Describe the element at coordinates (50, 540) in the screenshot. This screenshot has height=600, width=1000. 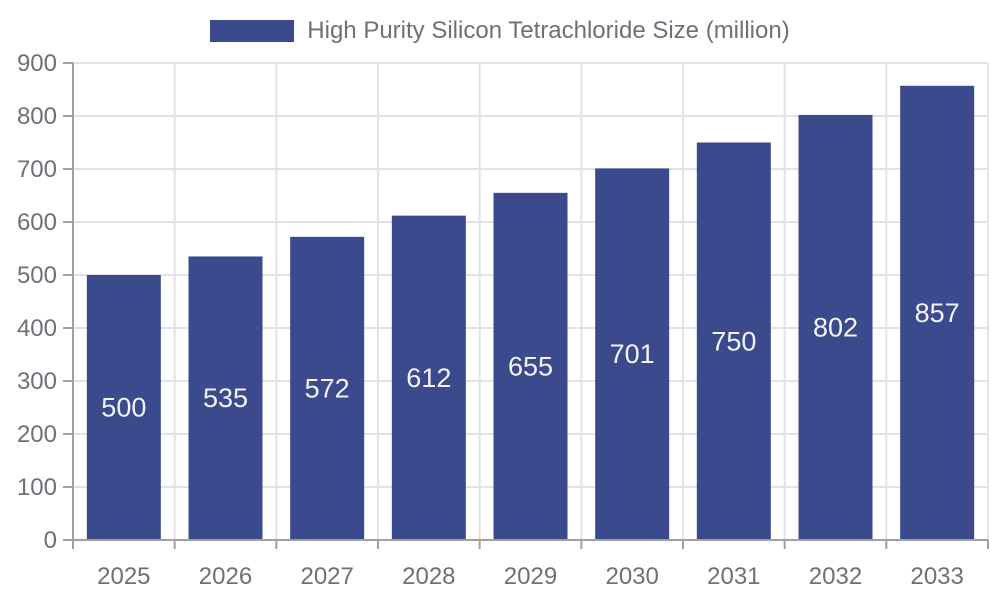
I see `y-tick-label: 0` at that location.